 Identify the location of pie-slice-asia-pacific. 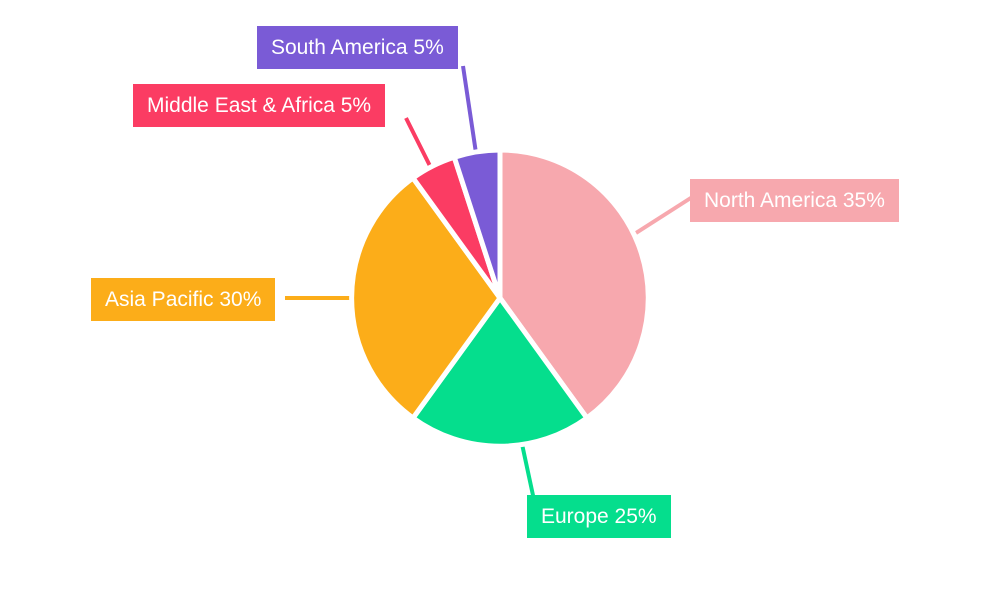
(426, 298).